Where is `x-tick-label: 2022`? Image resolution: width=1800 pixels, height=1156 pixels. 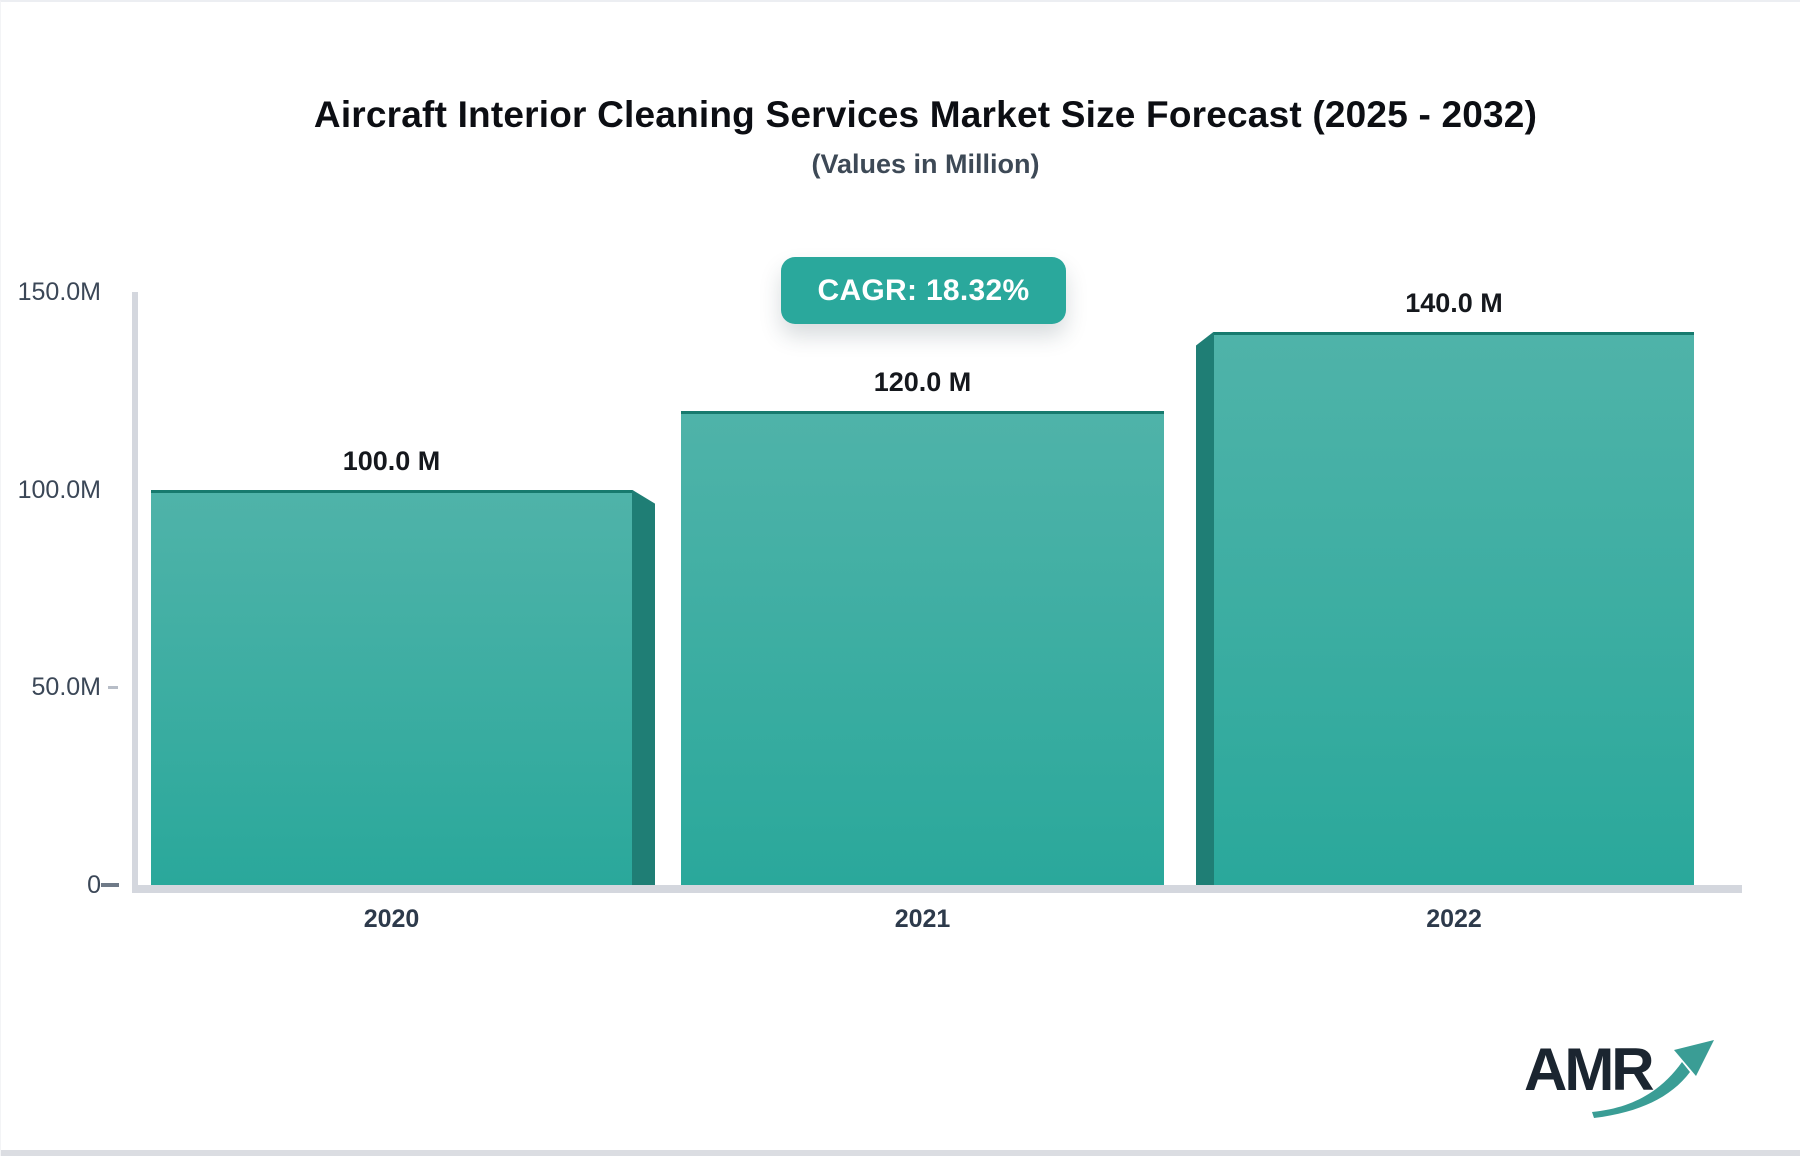
x-tick-label: 2022 is located at coordinates (1454, 919).